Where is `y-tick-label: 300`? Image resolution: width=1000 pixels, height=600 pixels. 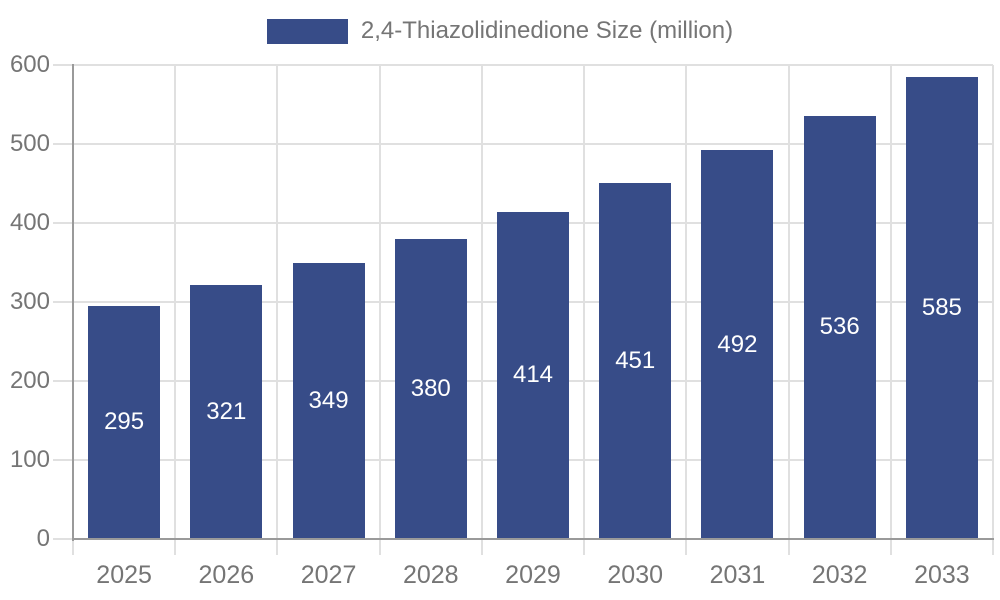 y-tick-label: 300 is located at coordinates (29, 301).